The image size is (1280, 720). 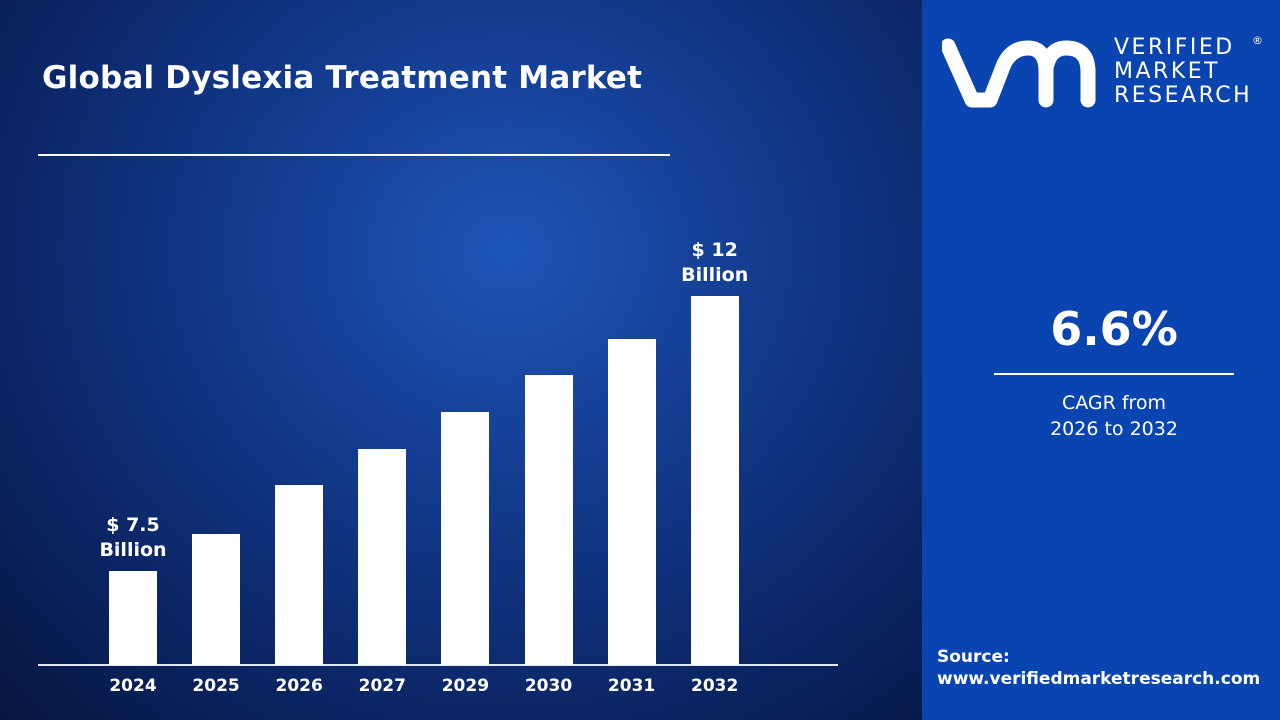 What do you see at coordinates (1114, 374) in the screenshot?
I see `cagr-divider` at bounding box center [1114, 374].